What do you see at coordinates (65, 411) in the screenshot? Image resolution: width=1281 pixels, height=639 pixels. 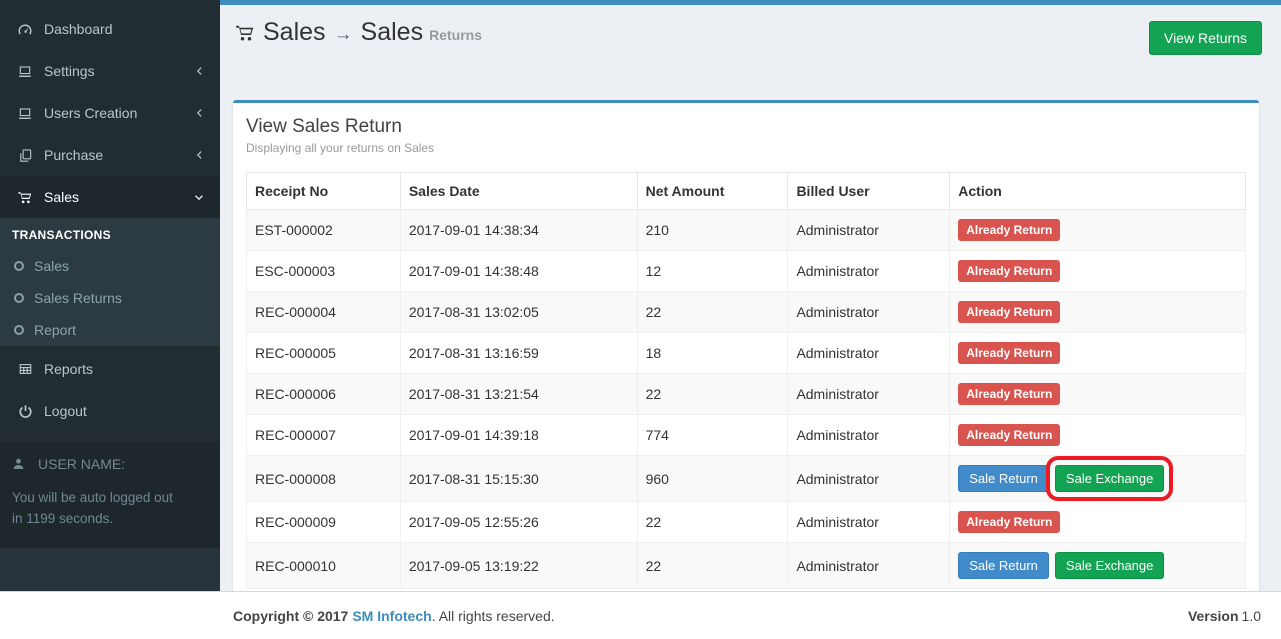 I see `sidebar-item-label: Logout` at bounding box center [65, 411].